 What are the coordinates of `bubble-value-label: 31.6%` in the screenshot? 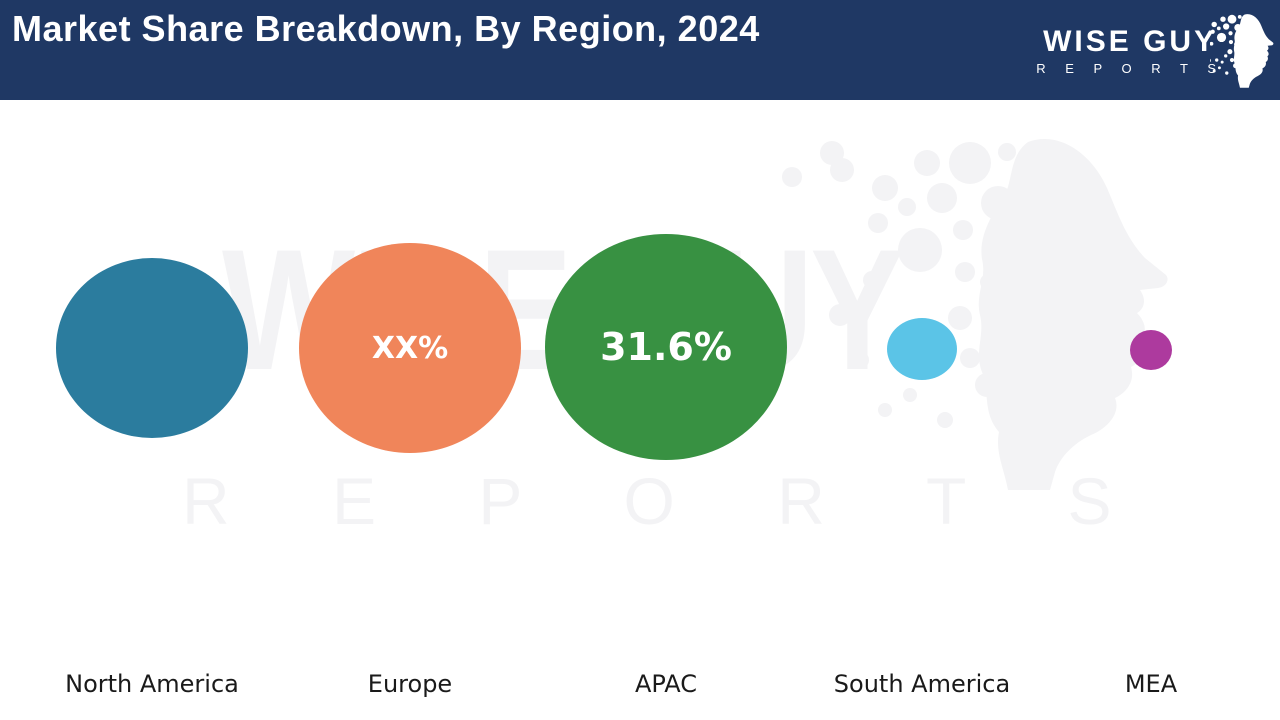 It's located at (666, 347).